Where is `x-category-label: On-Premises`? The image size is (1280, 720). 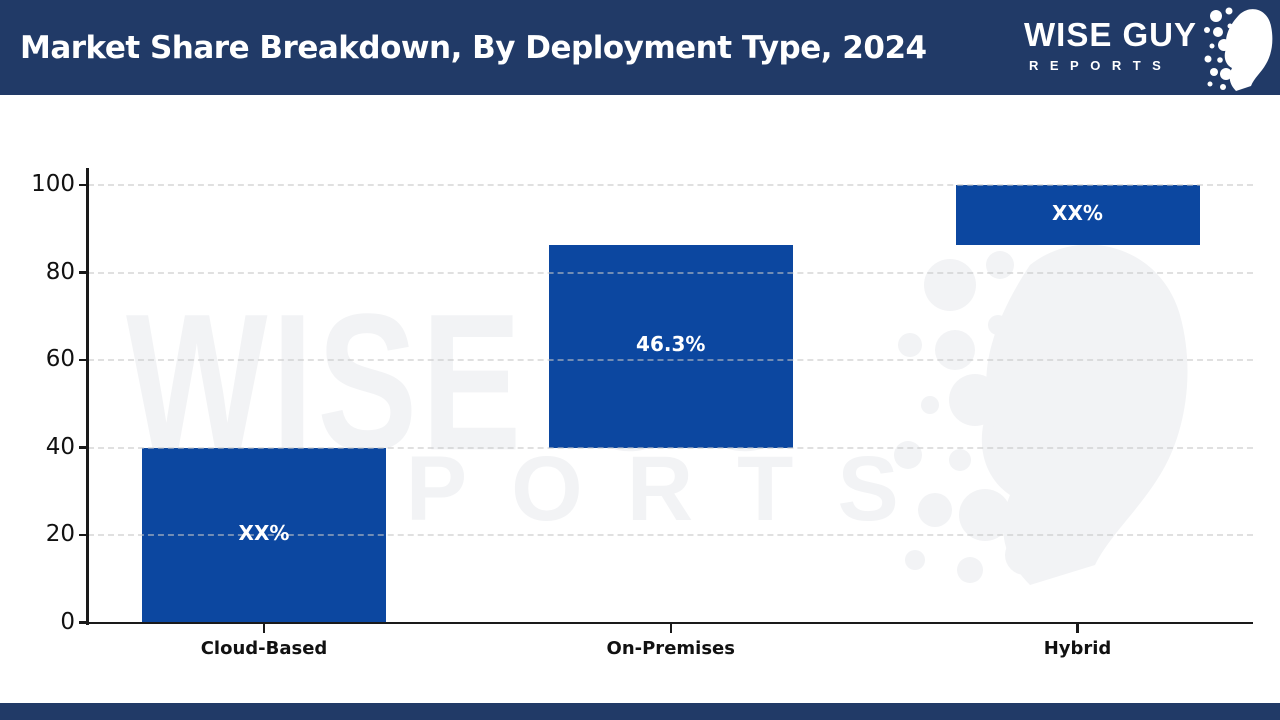 x-category-label: On-Premises is located at coordinates (670, 648).